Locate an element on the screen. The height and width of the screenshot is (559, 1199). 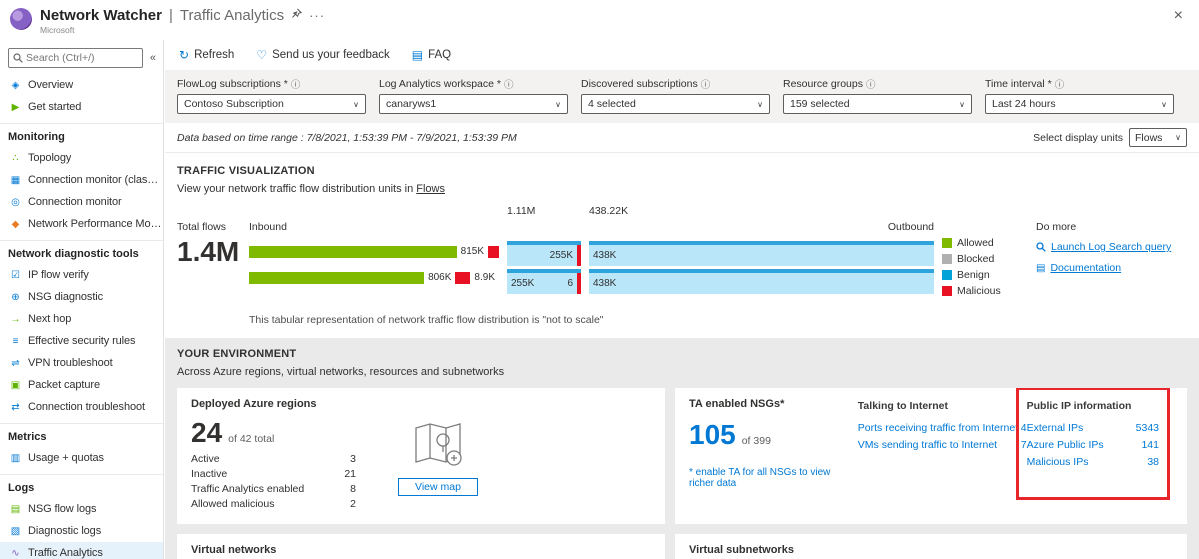
packet-capture-icon: ▣ is located at coordinates (15, 385).